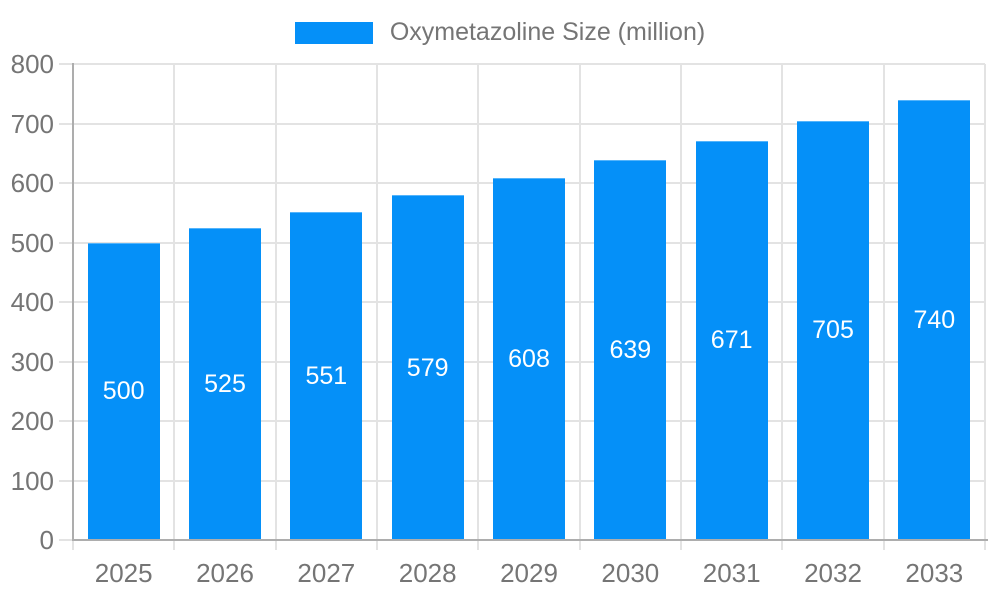 This screenshot has height=600, width=1000. What do you see at coordinates (32, 421) in the screenshot?
I see `y-axis-label: 200` at bounding box center [32, 421].